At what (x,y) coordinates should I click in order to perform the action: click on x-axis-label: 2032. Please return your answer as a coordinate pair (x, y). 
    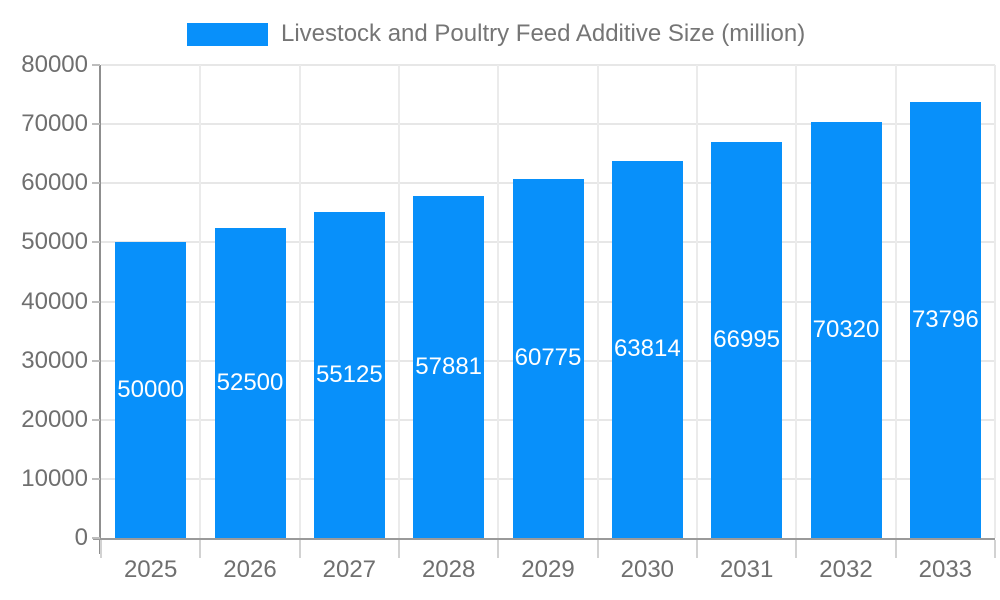
    Looking at the image, I should click on (846, 569).